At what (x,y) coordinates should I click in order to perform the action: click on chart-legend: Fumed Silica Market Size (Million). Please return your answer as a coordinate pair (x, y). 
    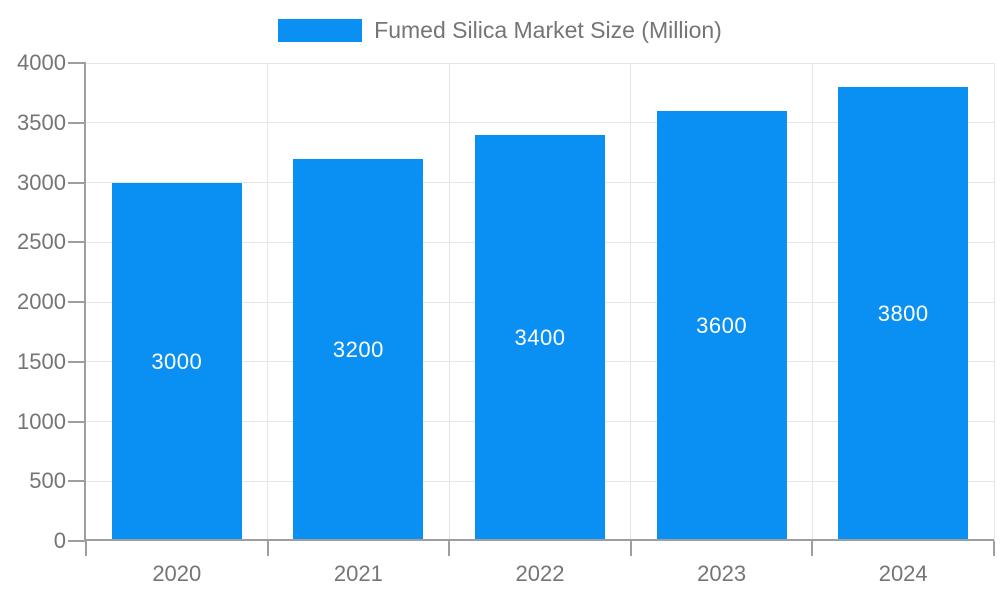
    Looking at the image, I should click on (500, 30).